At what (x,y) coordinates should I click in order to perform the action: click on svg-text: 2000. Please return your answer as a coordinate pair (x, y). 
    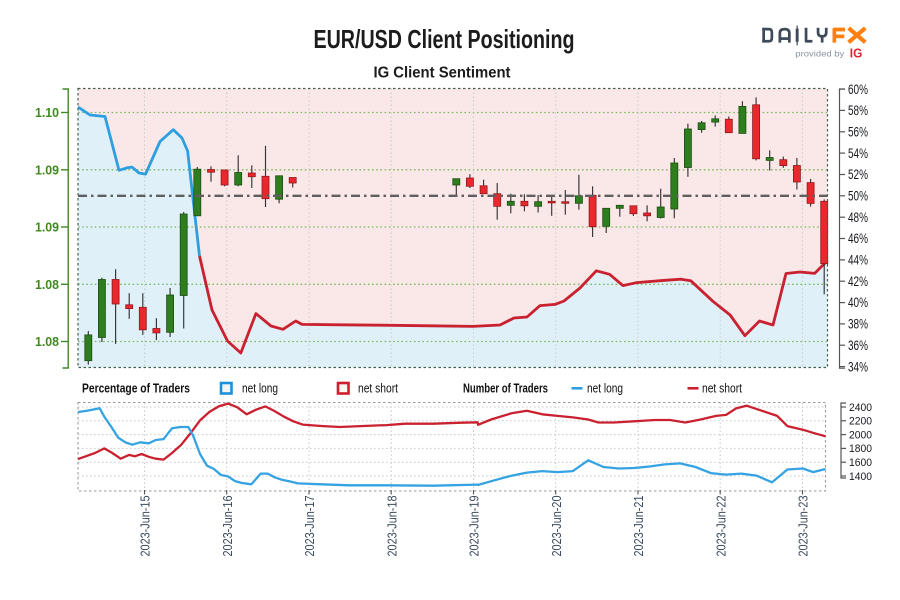
    Looking at the image, I should click on (860, 435).